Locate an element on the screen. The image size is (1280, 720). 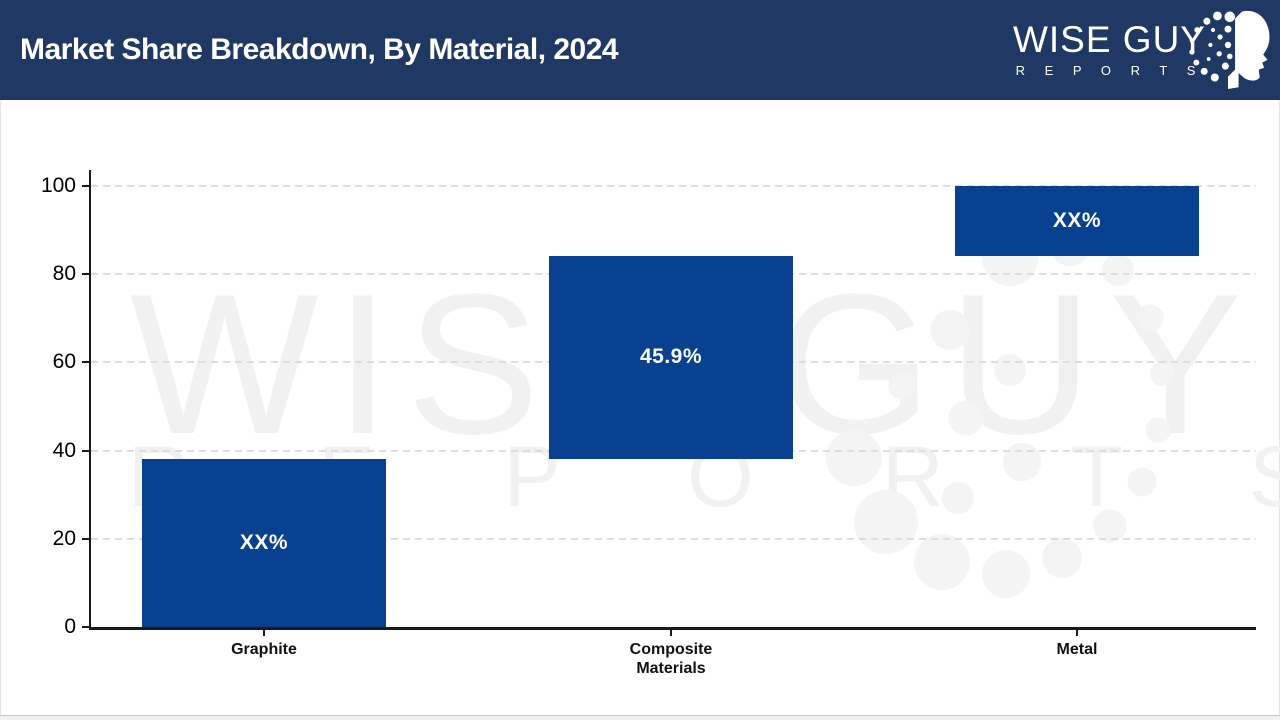
logo-text: WISE GUY R E P O R T S is located at coordinates (1109, 50).